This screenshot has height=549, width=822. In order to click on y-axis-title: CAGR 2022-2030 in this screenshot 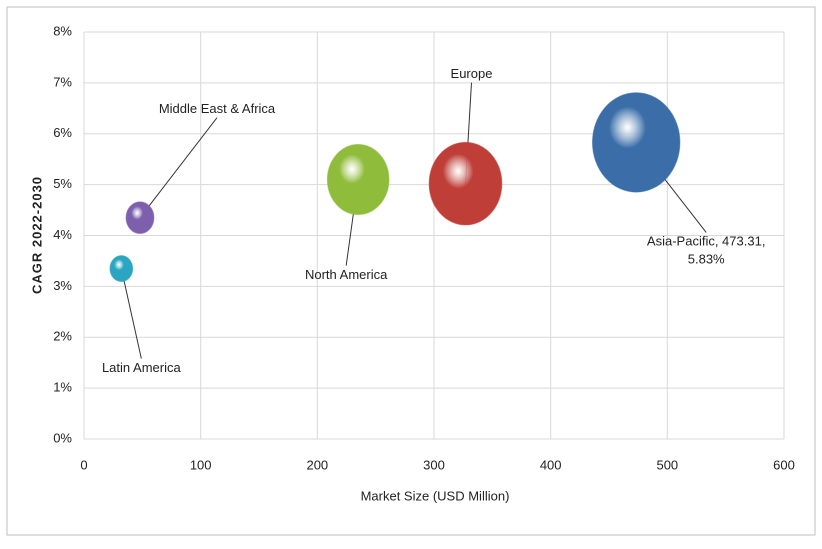, I will do `click(36, 235)`.